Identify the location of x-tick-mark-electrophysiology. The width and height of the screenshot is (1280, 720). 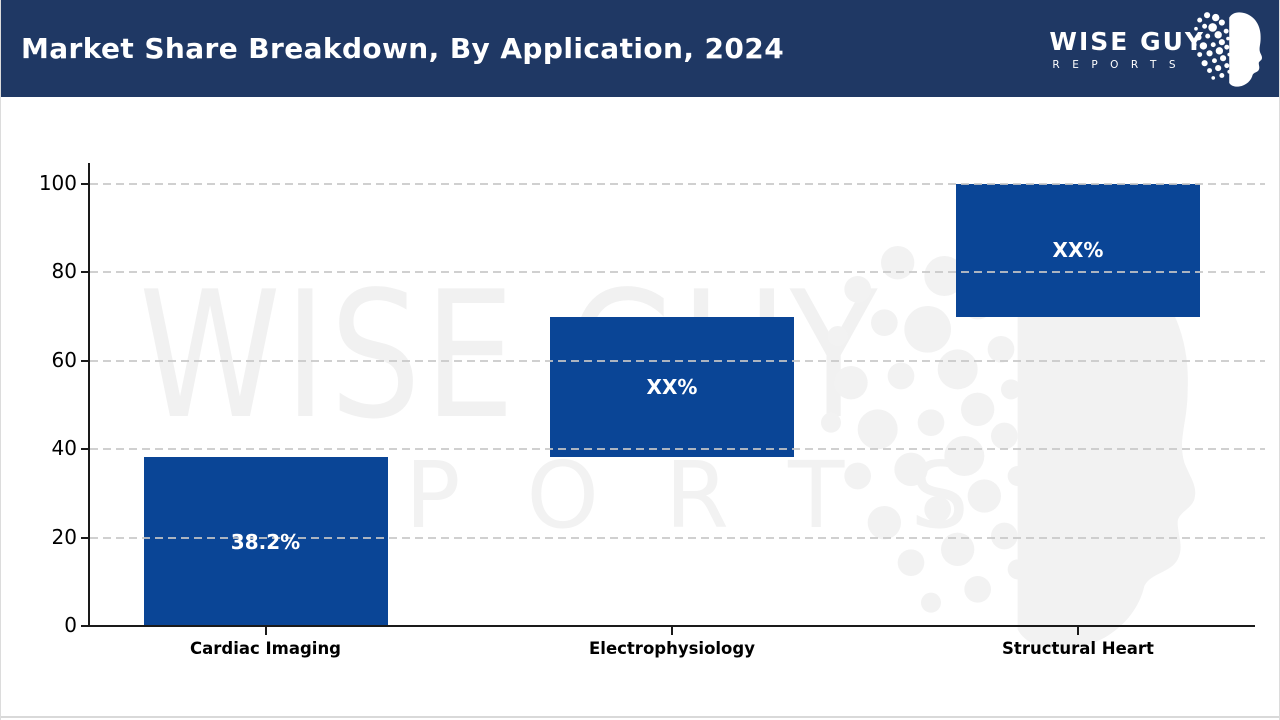
(672, 631).